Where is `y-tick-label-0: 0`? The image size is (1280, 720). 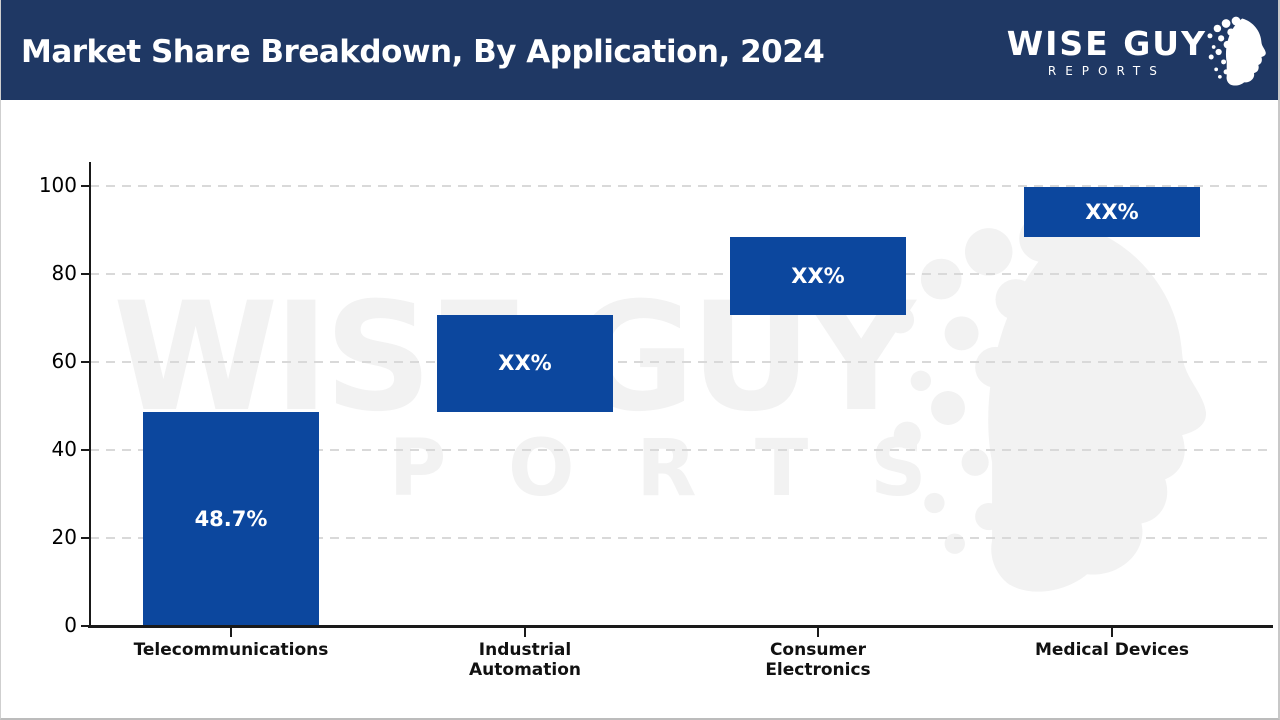 y-tick-label-0: 0 is located at coordinates (70, 625).